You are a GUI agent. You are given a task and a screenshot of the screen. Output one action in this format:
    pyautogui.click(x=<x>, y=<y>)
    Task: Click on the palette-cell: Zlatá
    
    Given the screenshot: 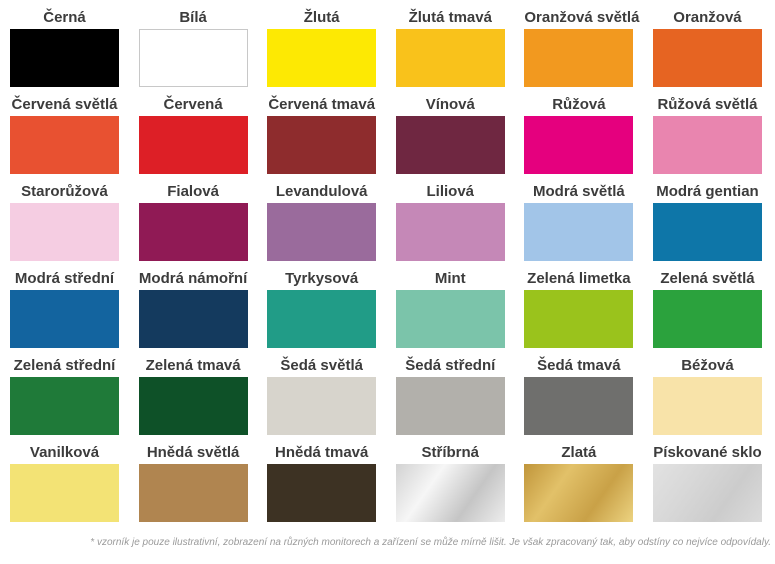 What is the action you would take?
    pyautogui.click(x=579, y=478)
    